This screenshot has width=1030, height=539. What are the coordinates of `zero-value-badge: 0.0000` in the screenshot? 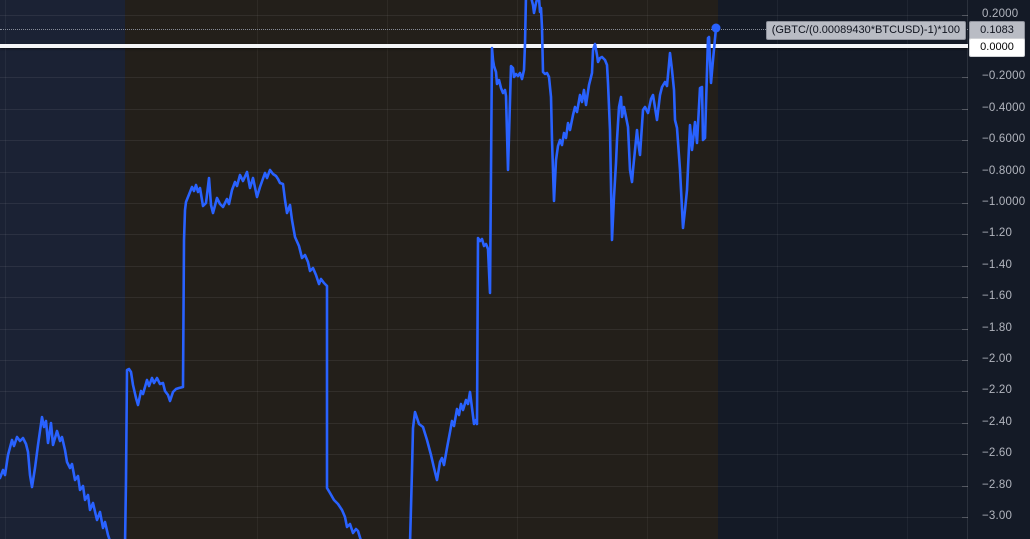 It's located at (997, 47).